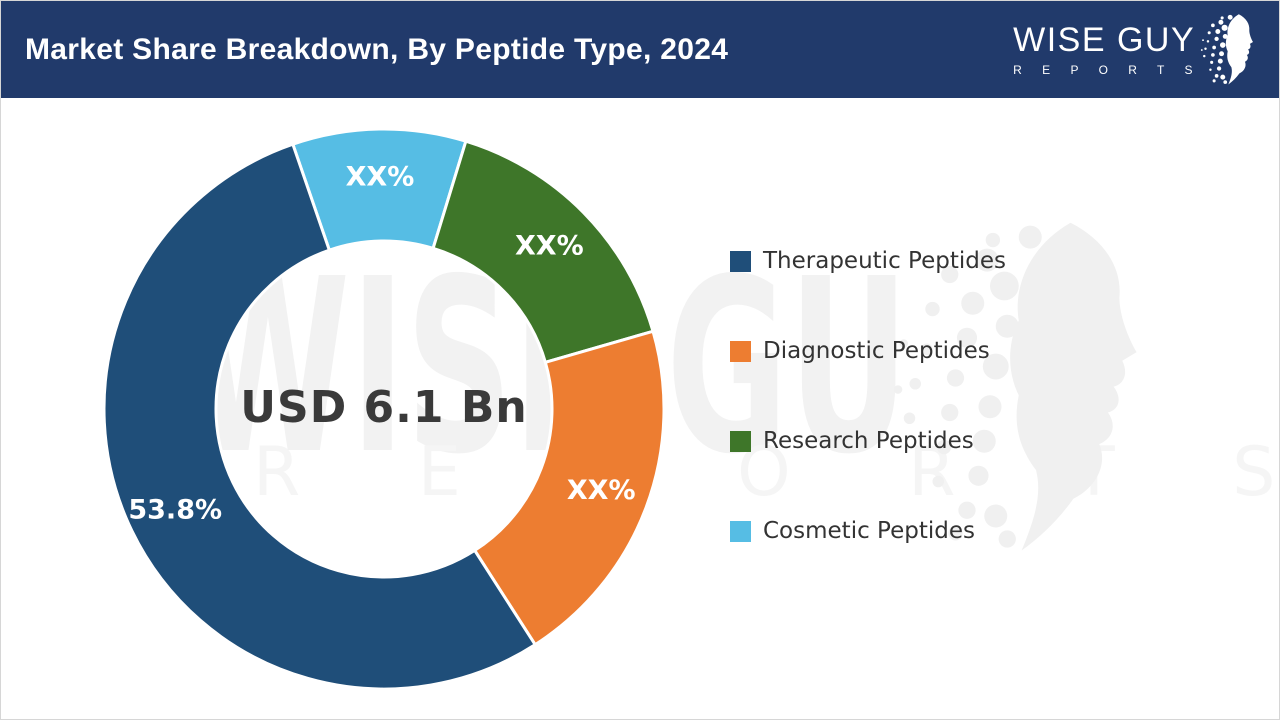 Image resolution: width=1280 pixels, height=720 pixels. What do you see at coordinates (766, 472) in the screenshot?
I see `watermark-reports: R E P O R T S` at bounding box center [766, 472].